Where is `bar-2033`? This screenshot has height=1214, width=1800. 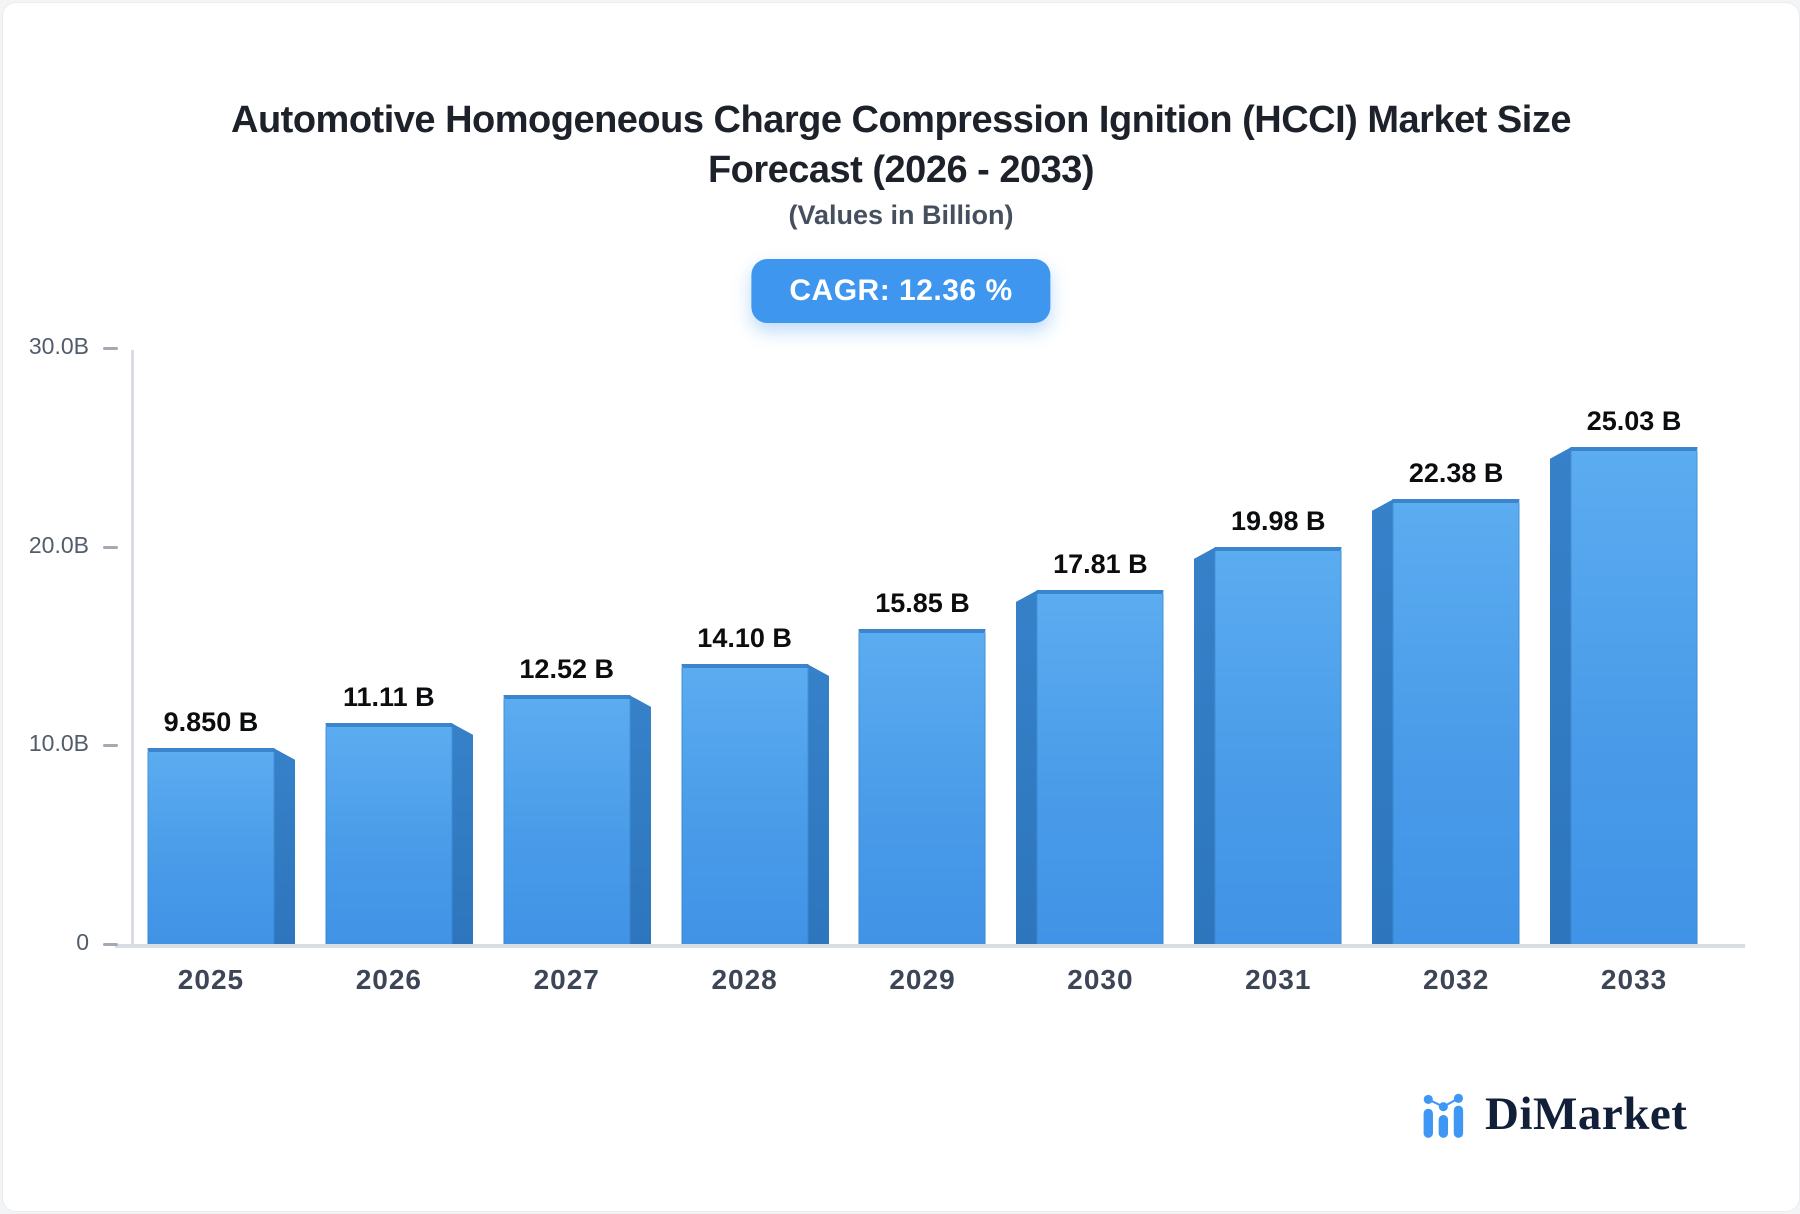
bar-2033 is located at coordinates (1634, 695).